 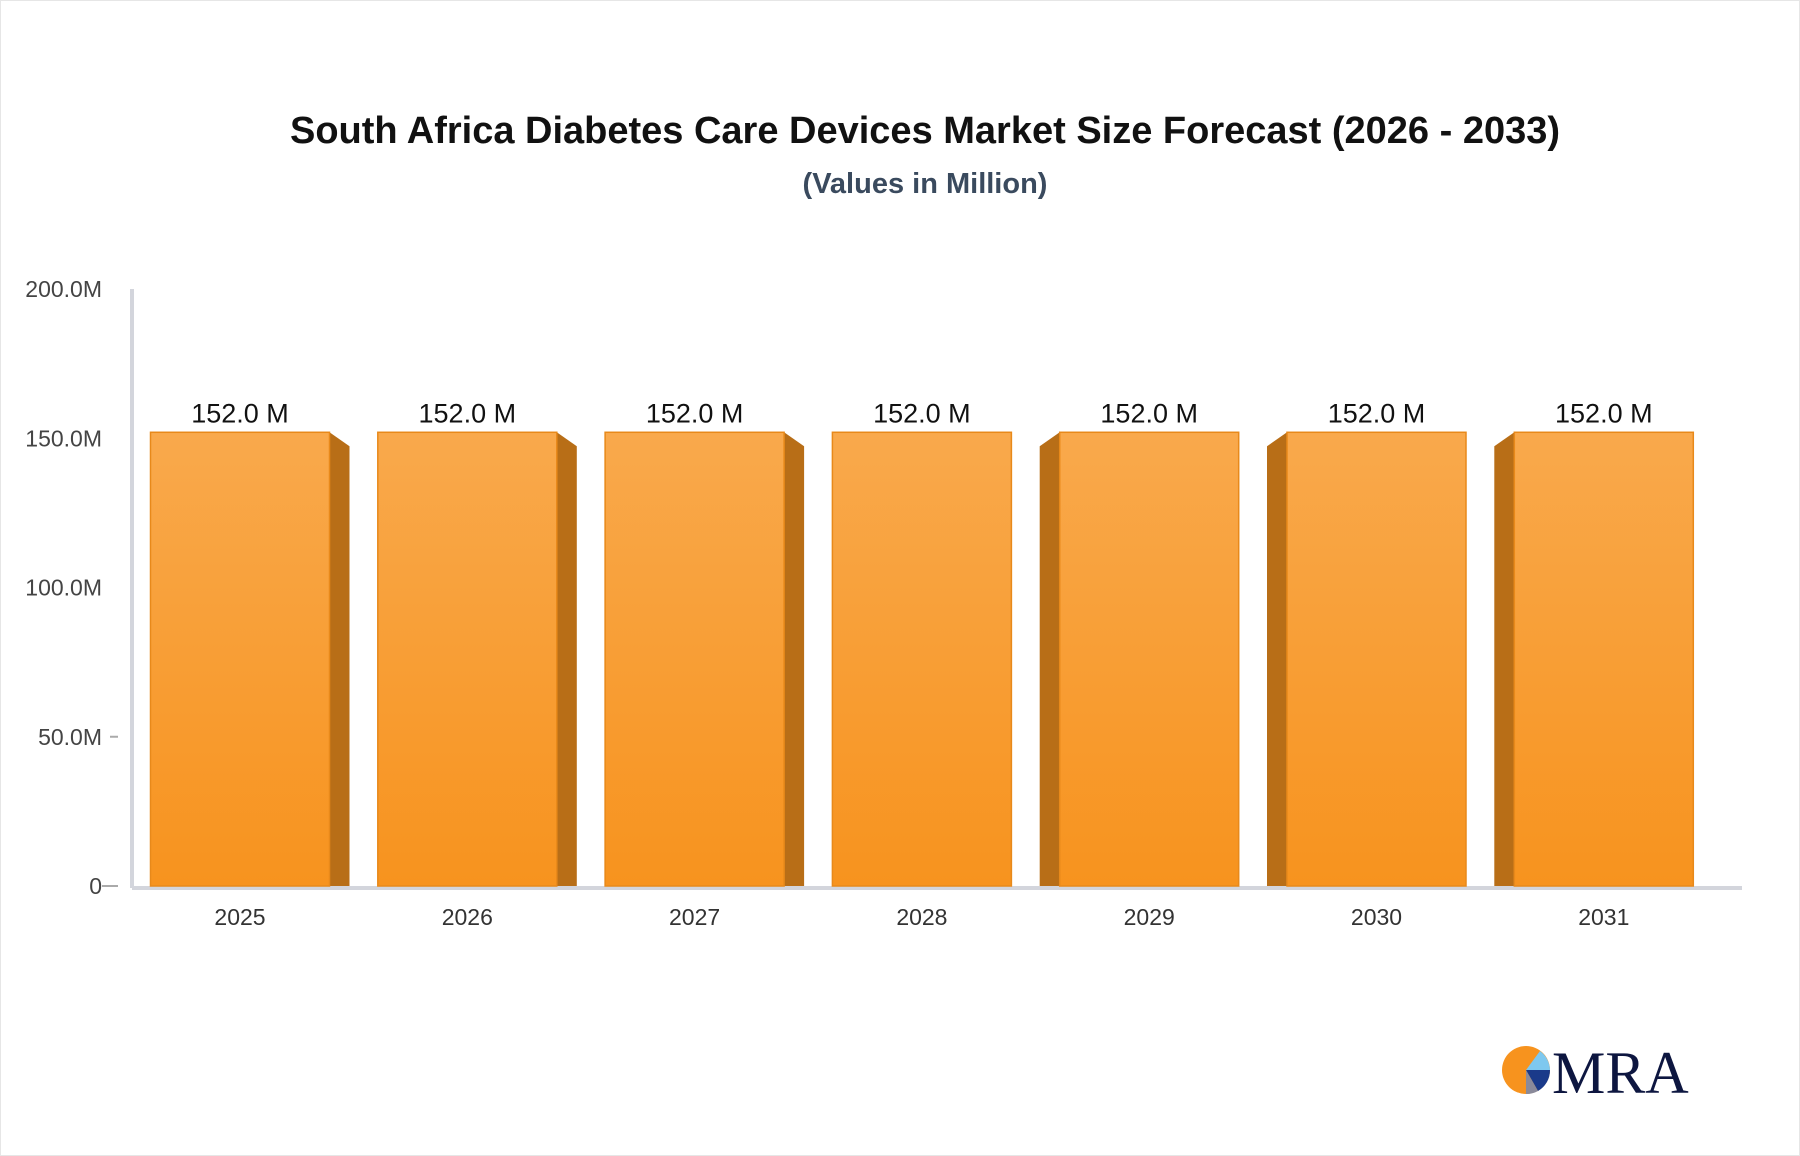 What do you see at coordinates (1620, 1070) in the screenshot?
I see `logo-text: MRA` at bounding box center [1620, 1070].